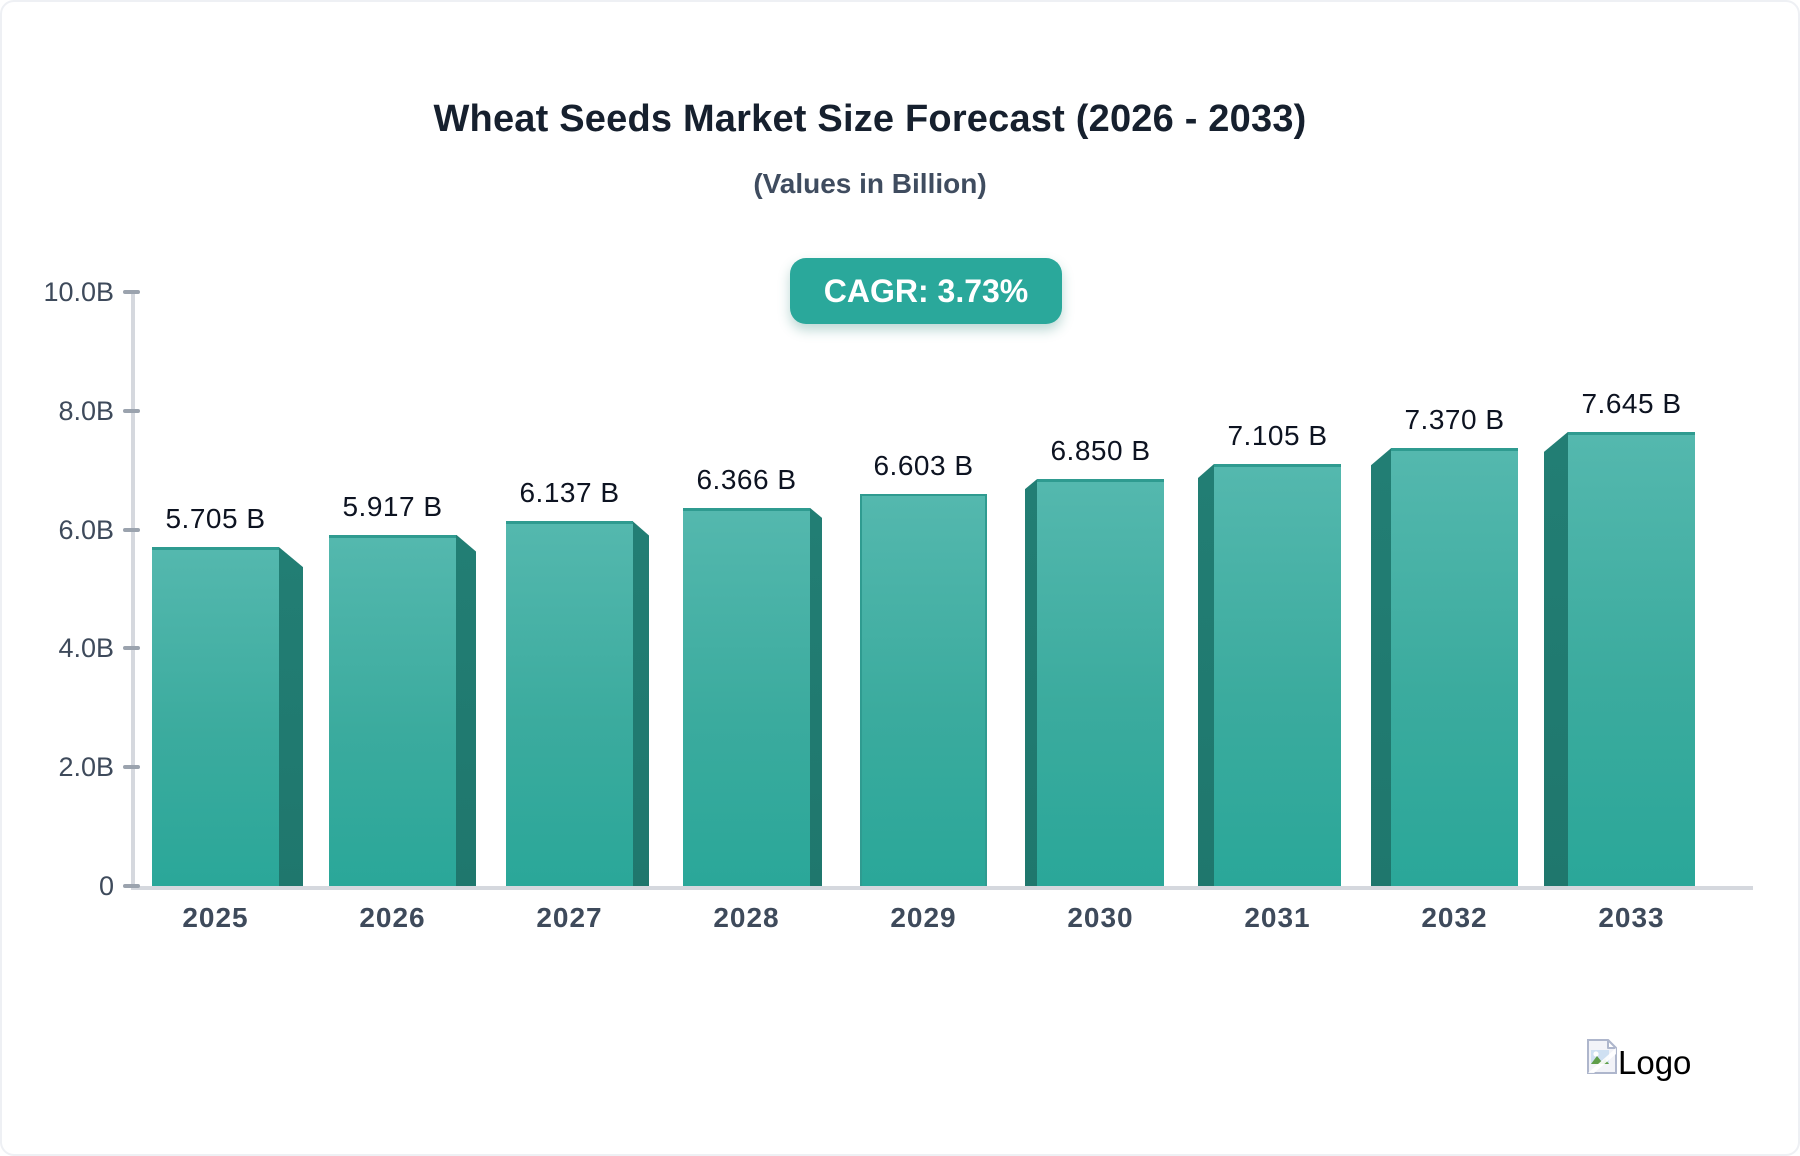 The height and width of the screenshot is (1156, 1800). What do you see at coordinates (923, 689) in the screenshot?
I see `bar-2029` at bounding box center [923, 689].